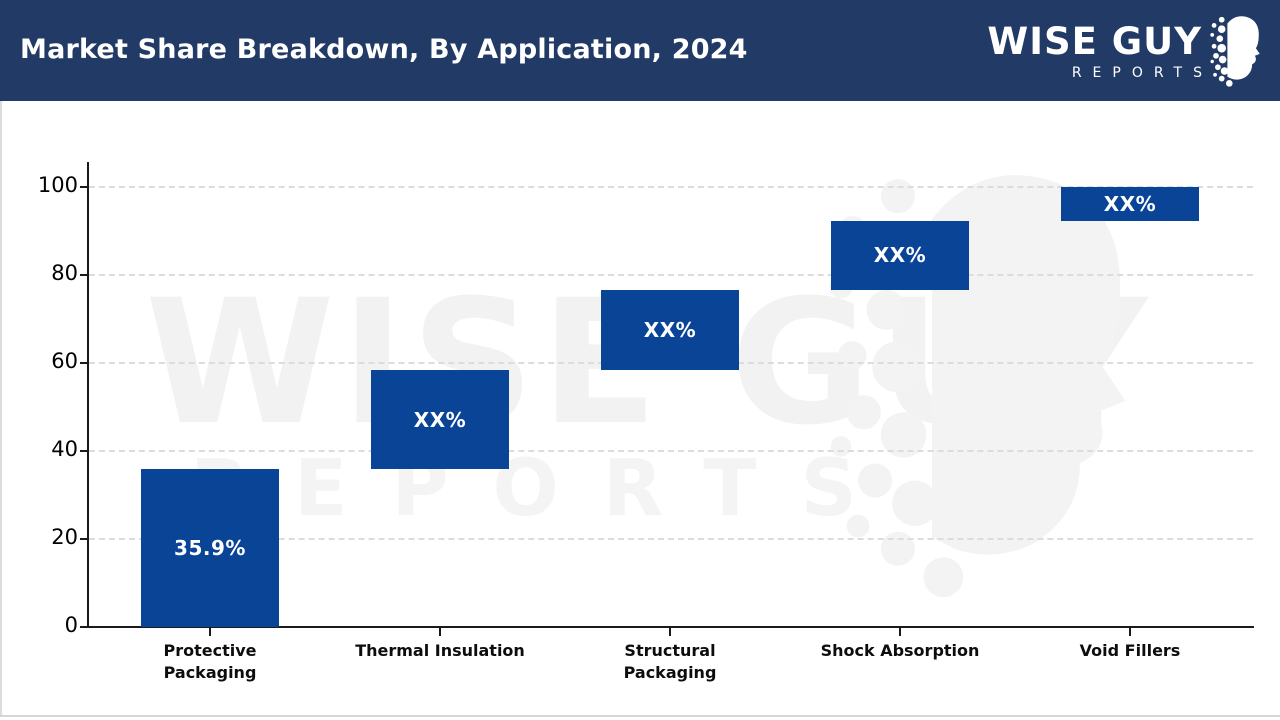 This screenshot has height=720, width=1280. I want to click on brand-subtitle: REPORTS, so click(1142, 72).